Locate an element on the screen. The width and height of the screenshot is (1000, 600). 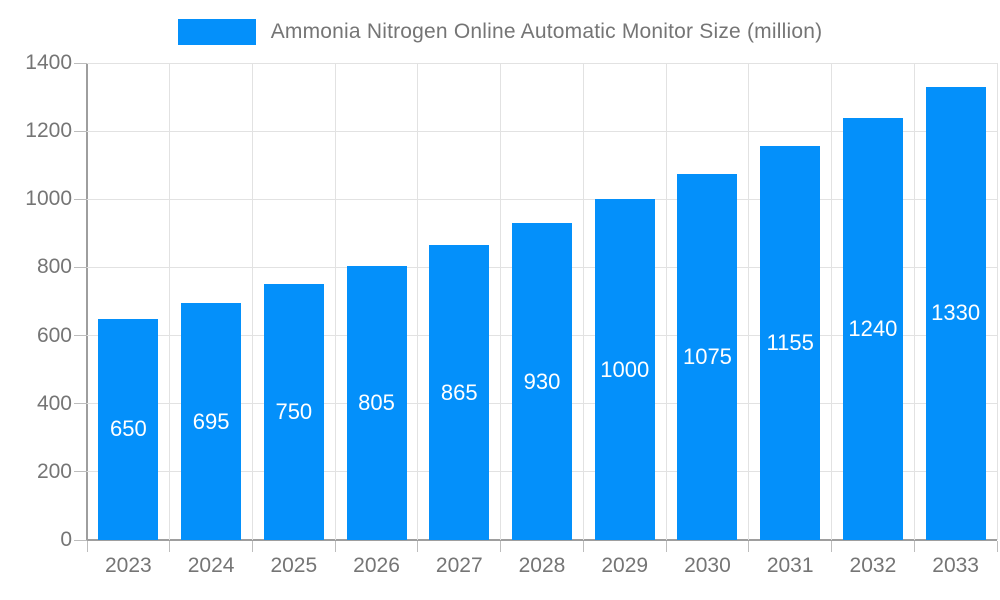
x-axis-tick-label: 2027 is located at coordinates (459, 565).